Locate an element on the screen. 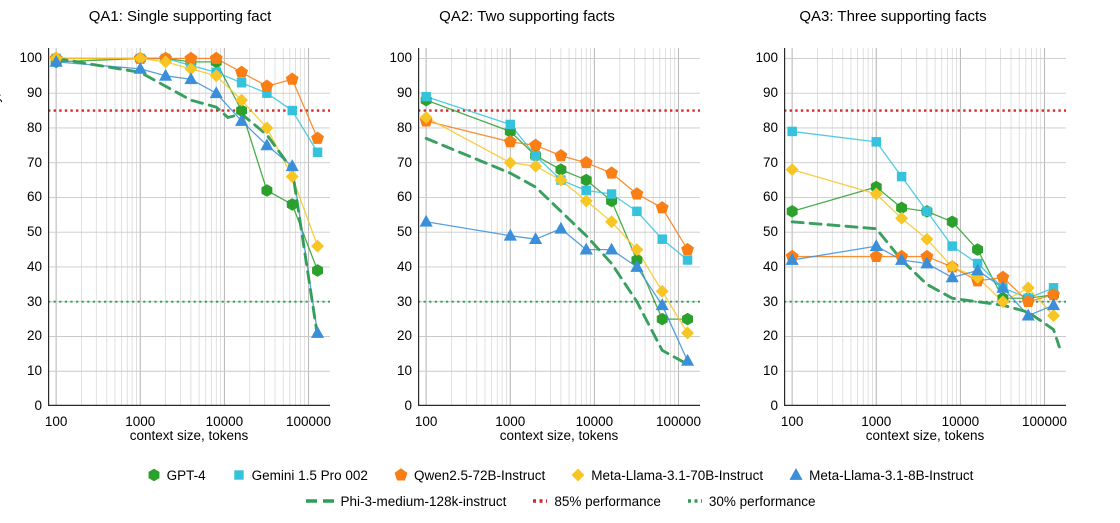 The image size is (1120, 523). x-axis-label-qa2: context size, tokens is located at coordinates (559, 435).